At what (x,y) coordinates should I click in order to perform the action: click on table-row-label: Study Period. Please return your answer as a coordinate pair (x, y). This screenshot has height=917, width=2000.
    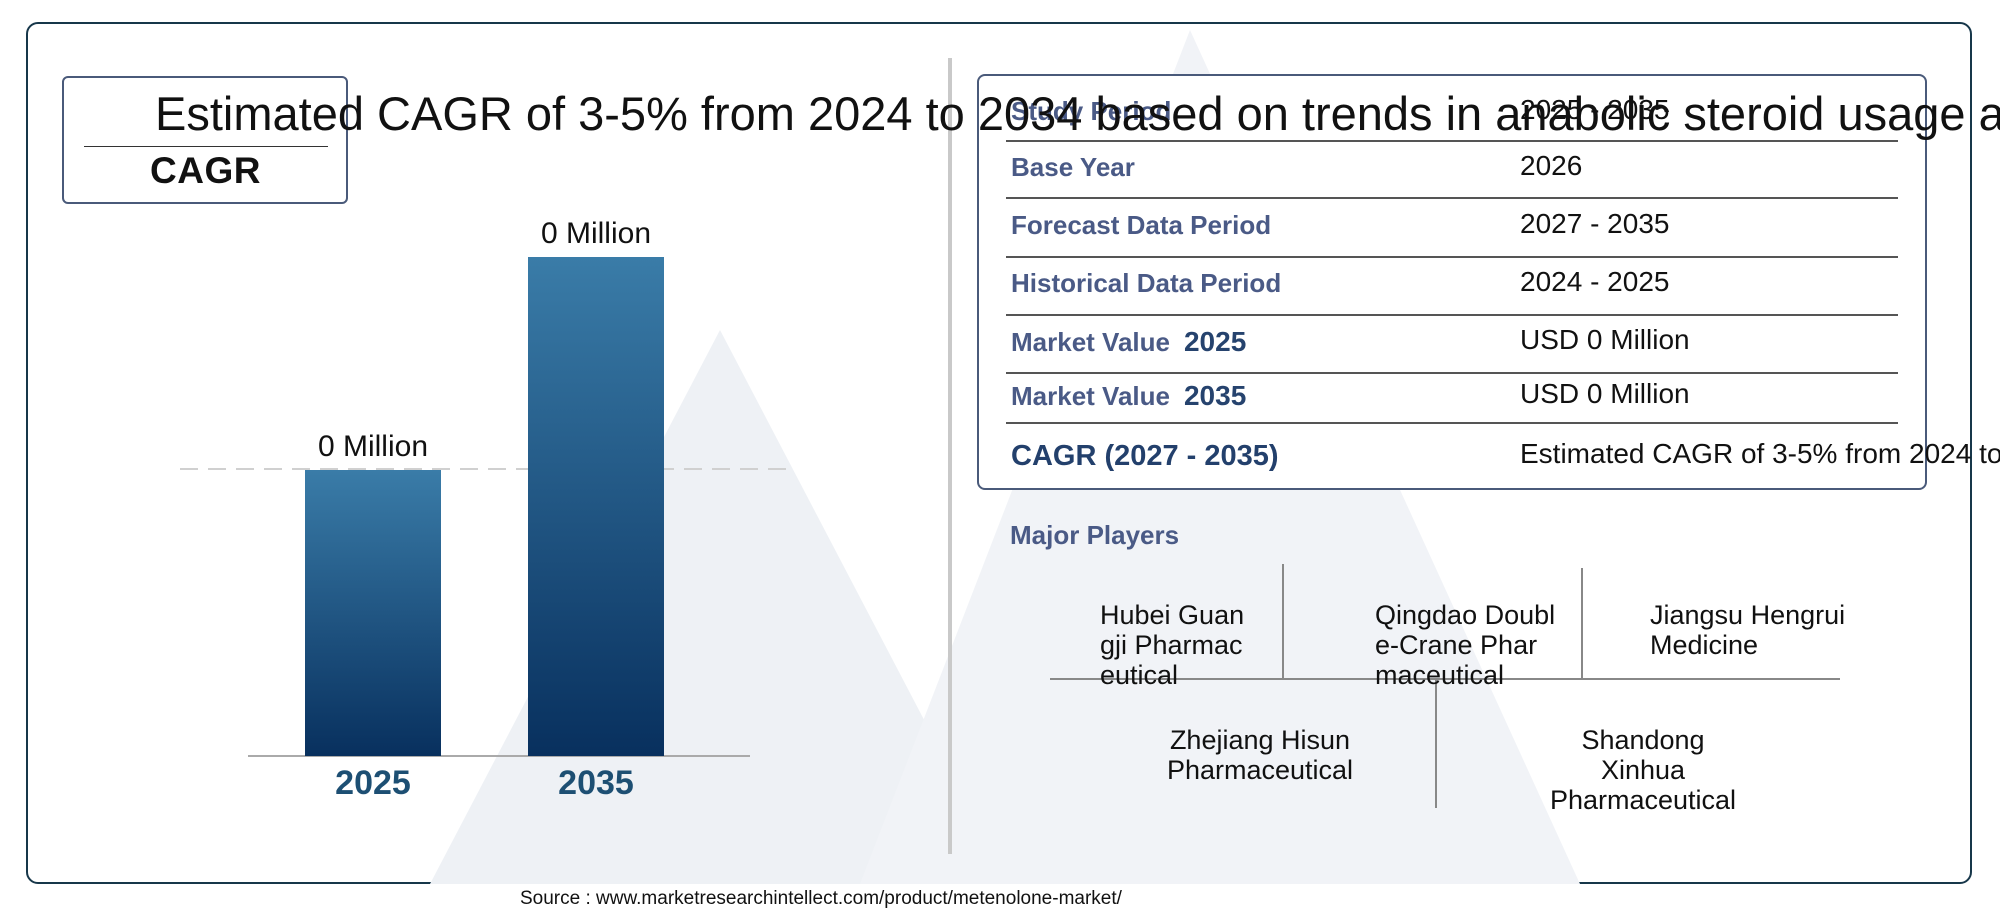
    Looking at the image, I should click on (1091, 111).